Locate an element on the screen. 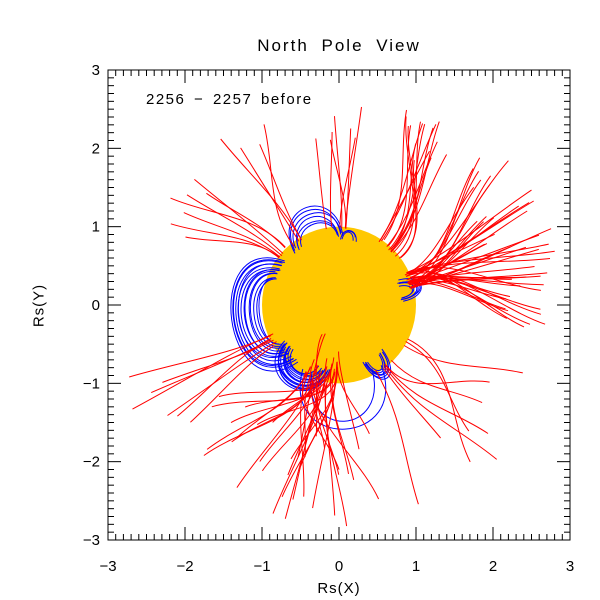  y-tick-label: 2 is located at coordinates (96, 148).